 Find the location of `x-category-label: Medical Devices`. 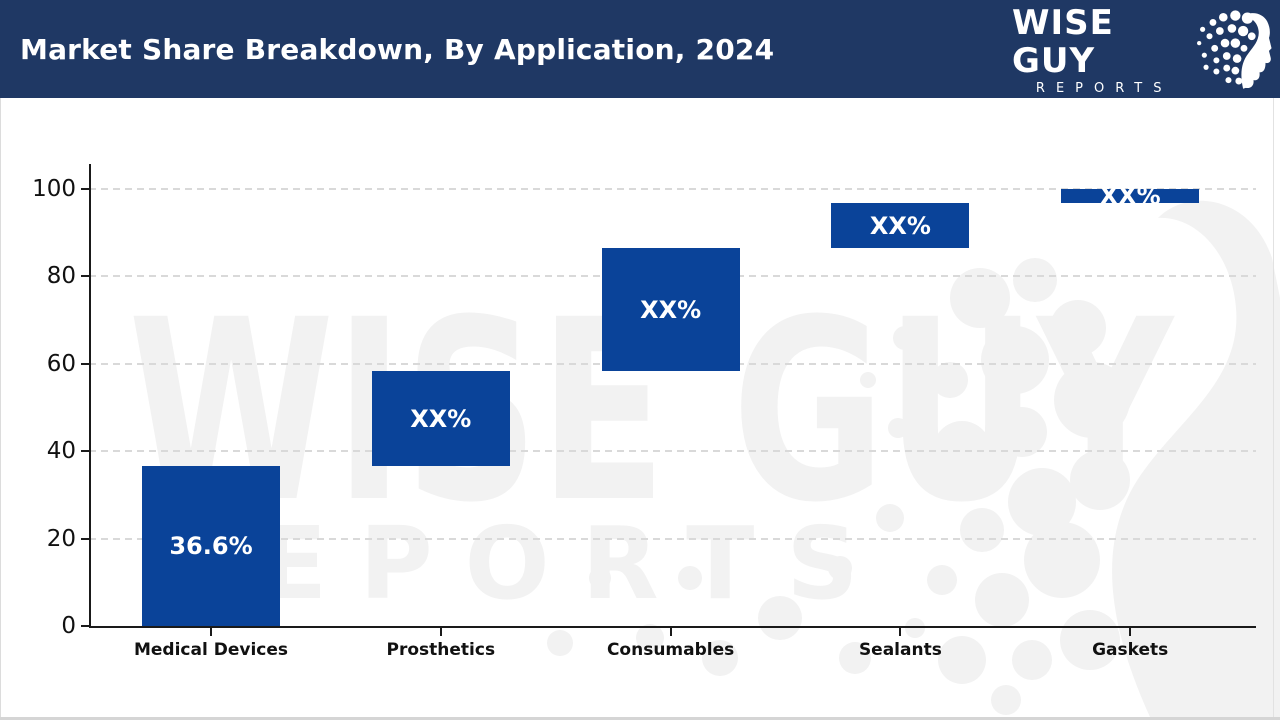

x-category-label: Medical Devices is located at coordinates (210, 650).